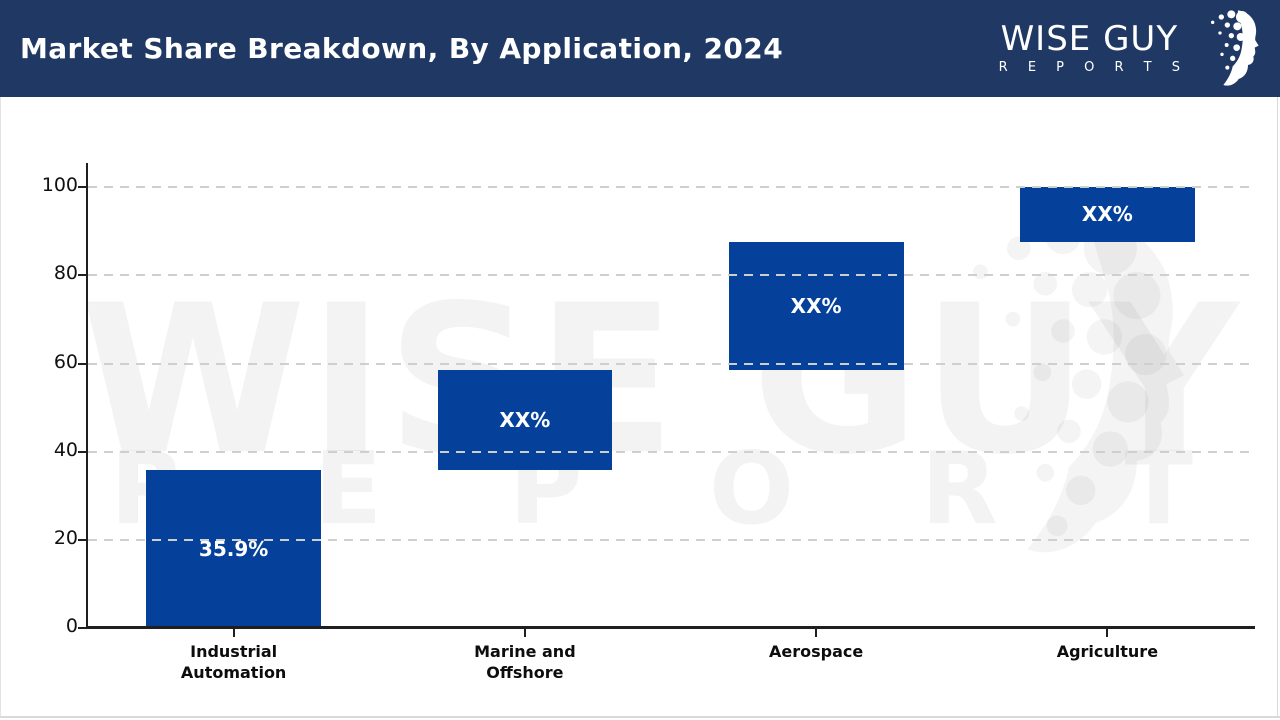 The width and height of the screenshot is (1280, 720). I want to click on bar-industrial-automation: 35.9%, so click(233, 548).